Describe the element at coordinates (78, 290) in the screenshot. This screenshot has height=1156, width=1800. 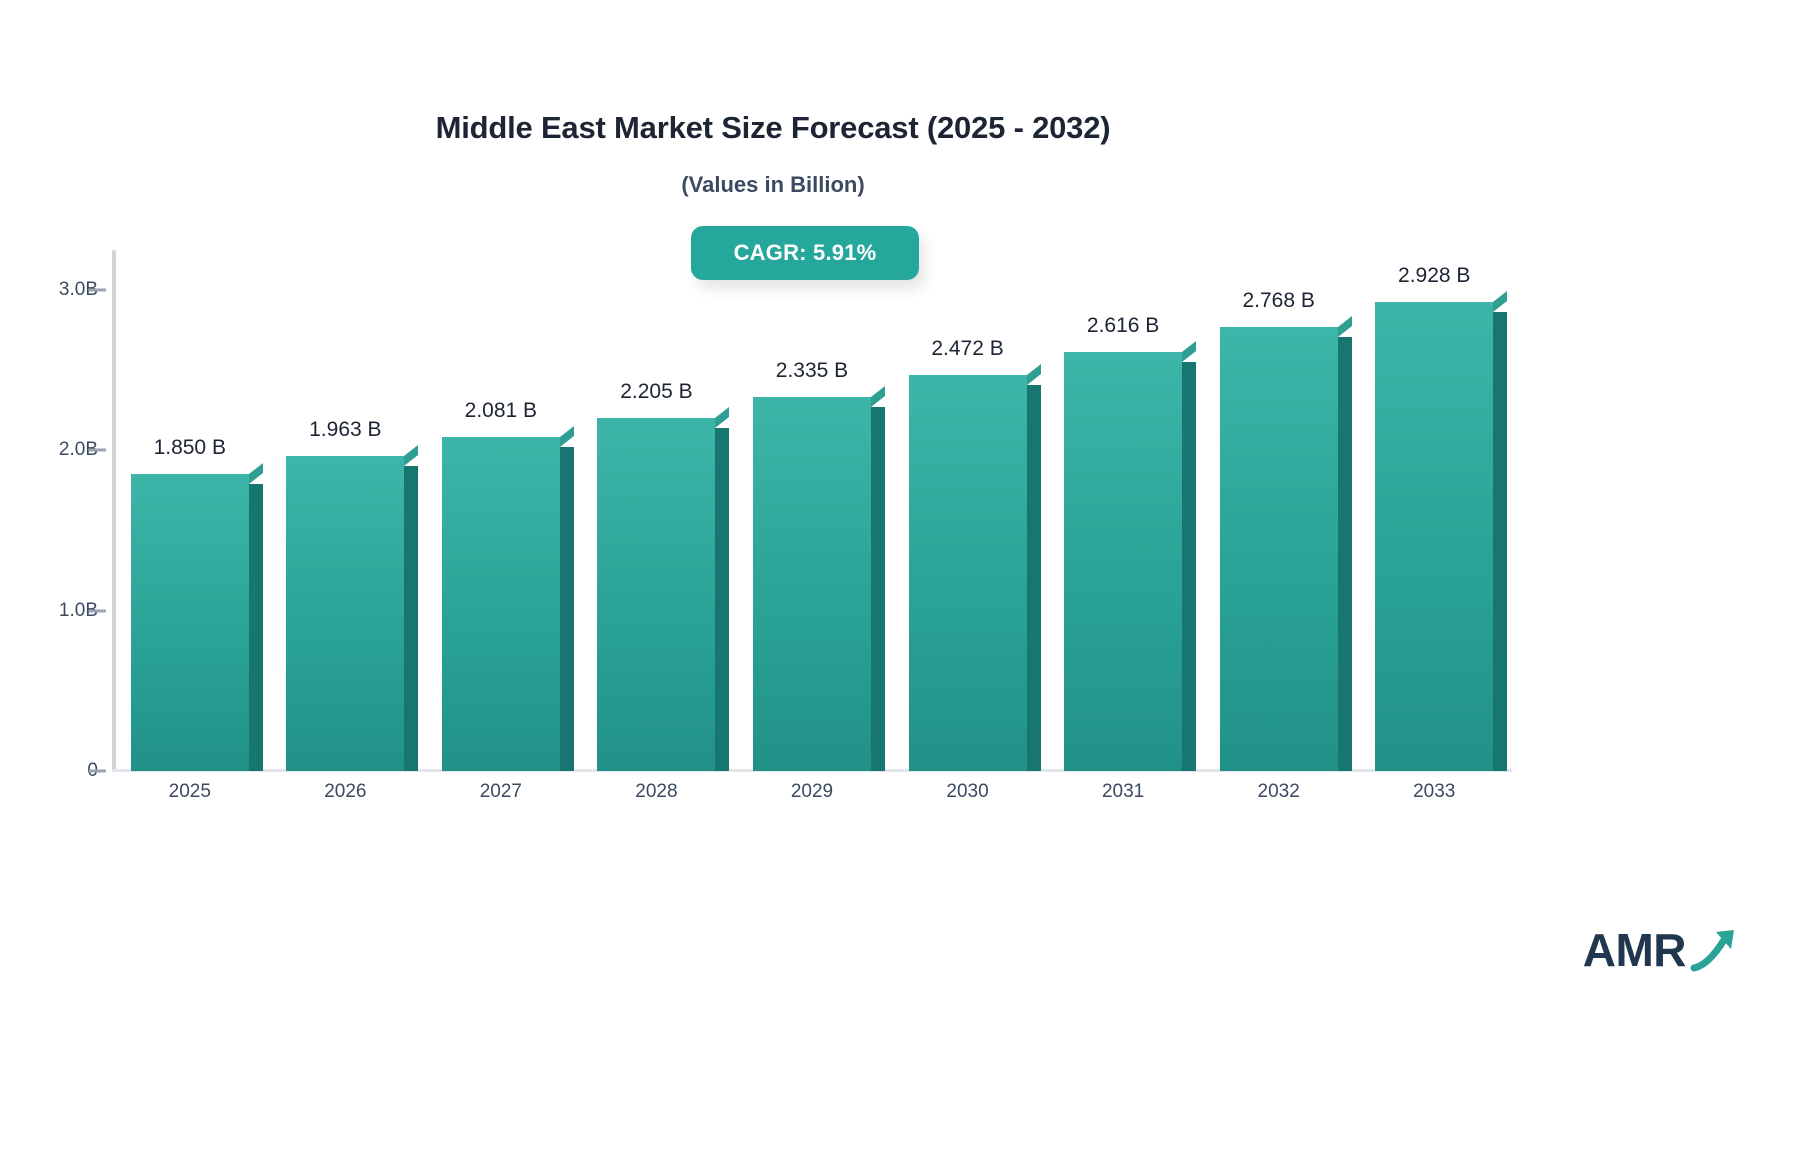
I see `y-axis-tick-label: 3.0B` at that location.